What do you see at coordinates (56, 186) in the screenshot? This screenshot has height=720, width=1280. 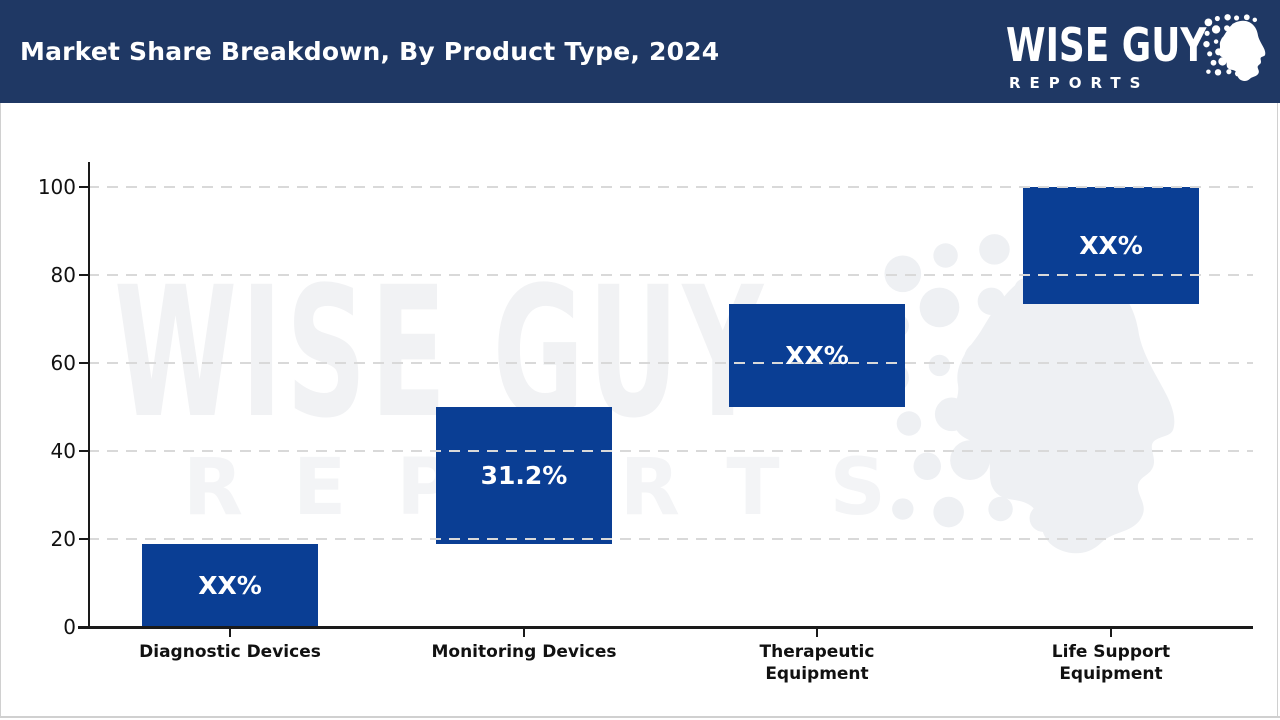 I see `y-tick-label-100: 100` at bounding box center [56, 186].